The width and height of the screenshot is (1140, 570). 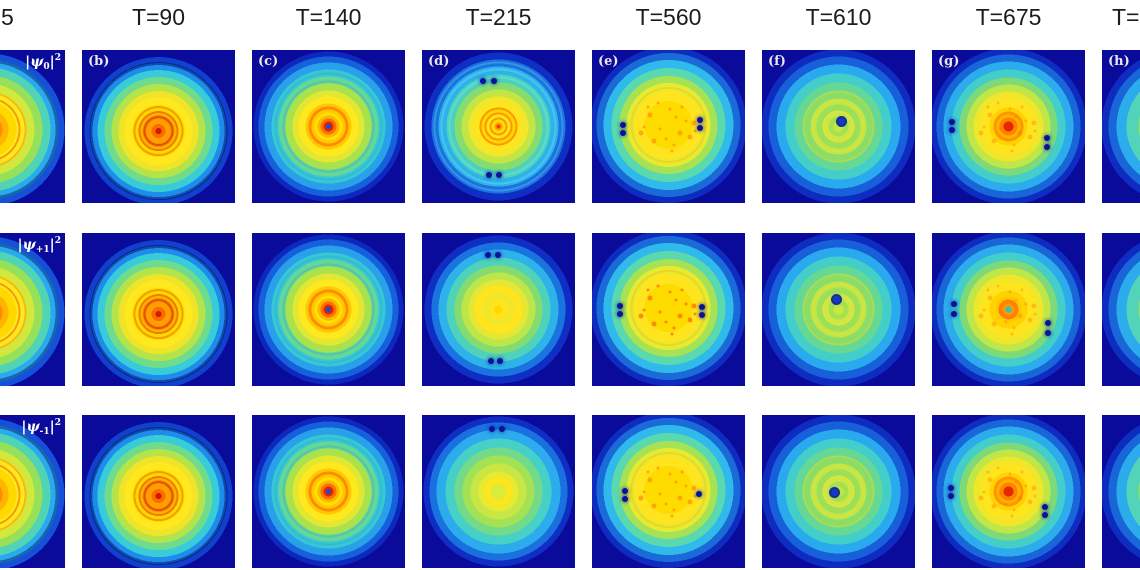 I want to click on panel-g-psi-0: (g), so click(x=1008, y=126).